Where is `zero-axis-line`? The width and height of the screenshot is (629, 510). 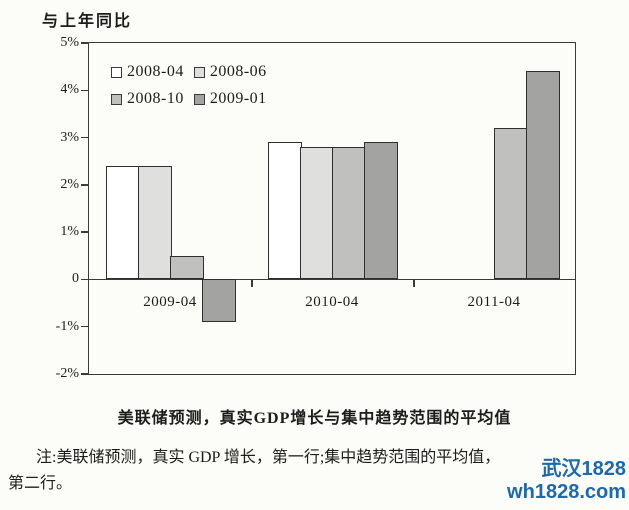
zero-axis-line is located at coordinates (332, 279).